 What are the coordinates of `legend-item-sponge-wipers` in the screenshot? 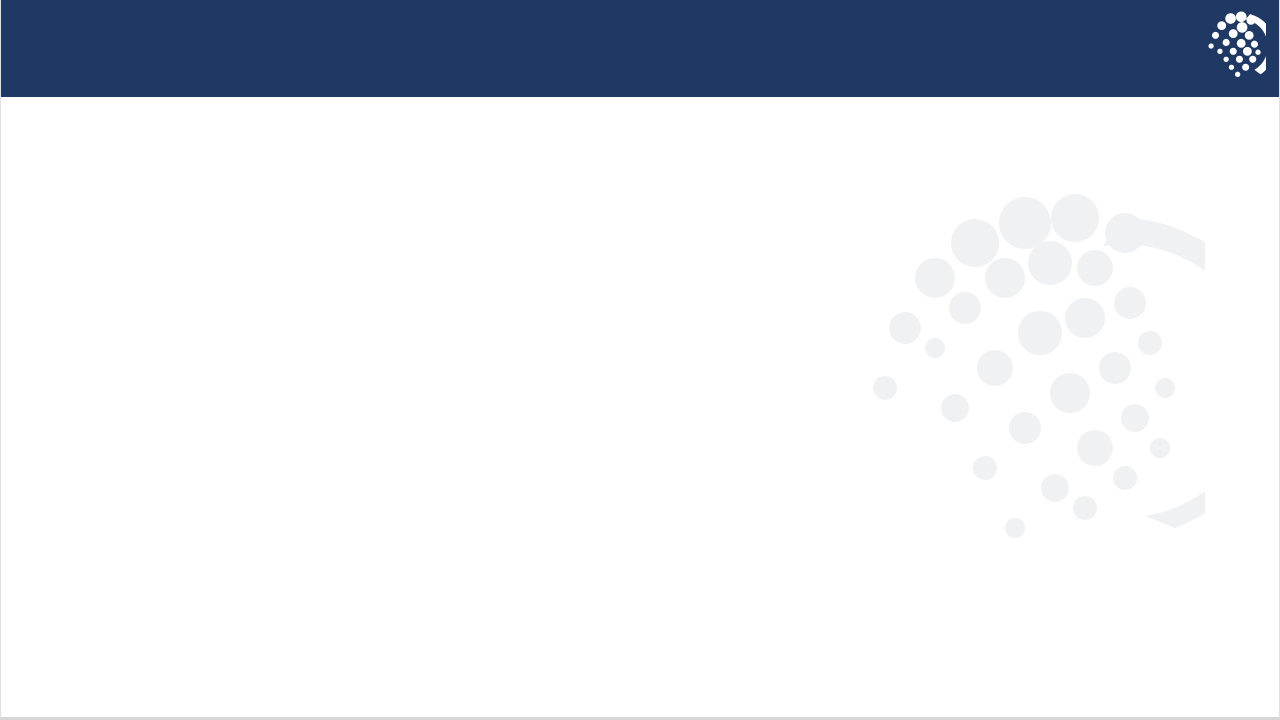 It's located at (744, 454).